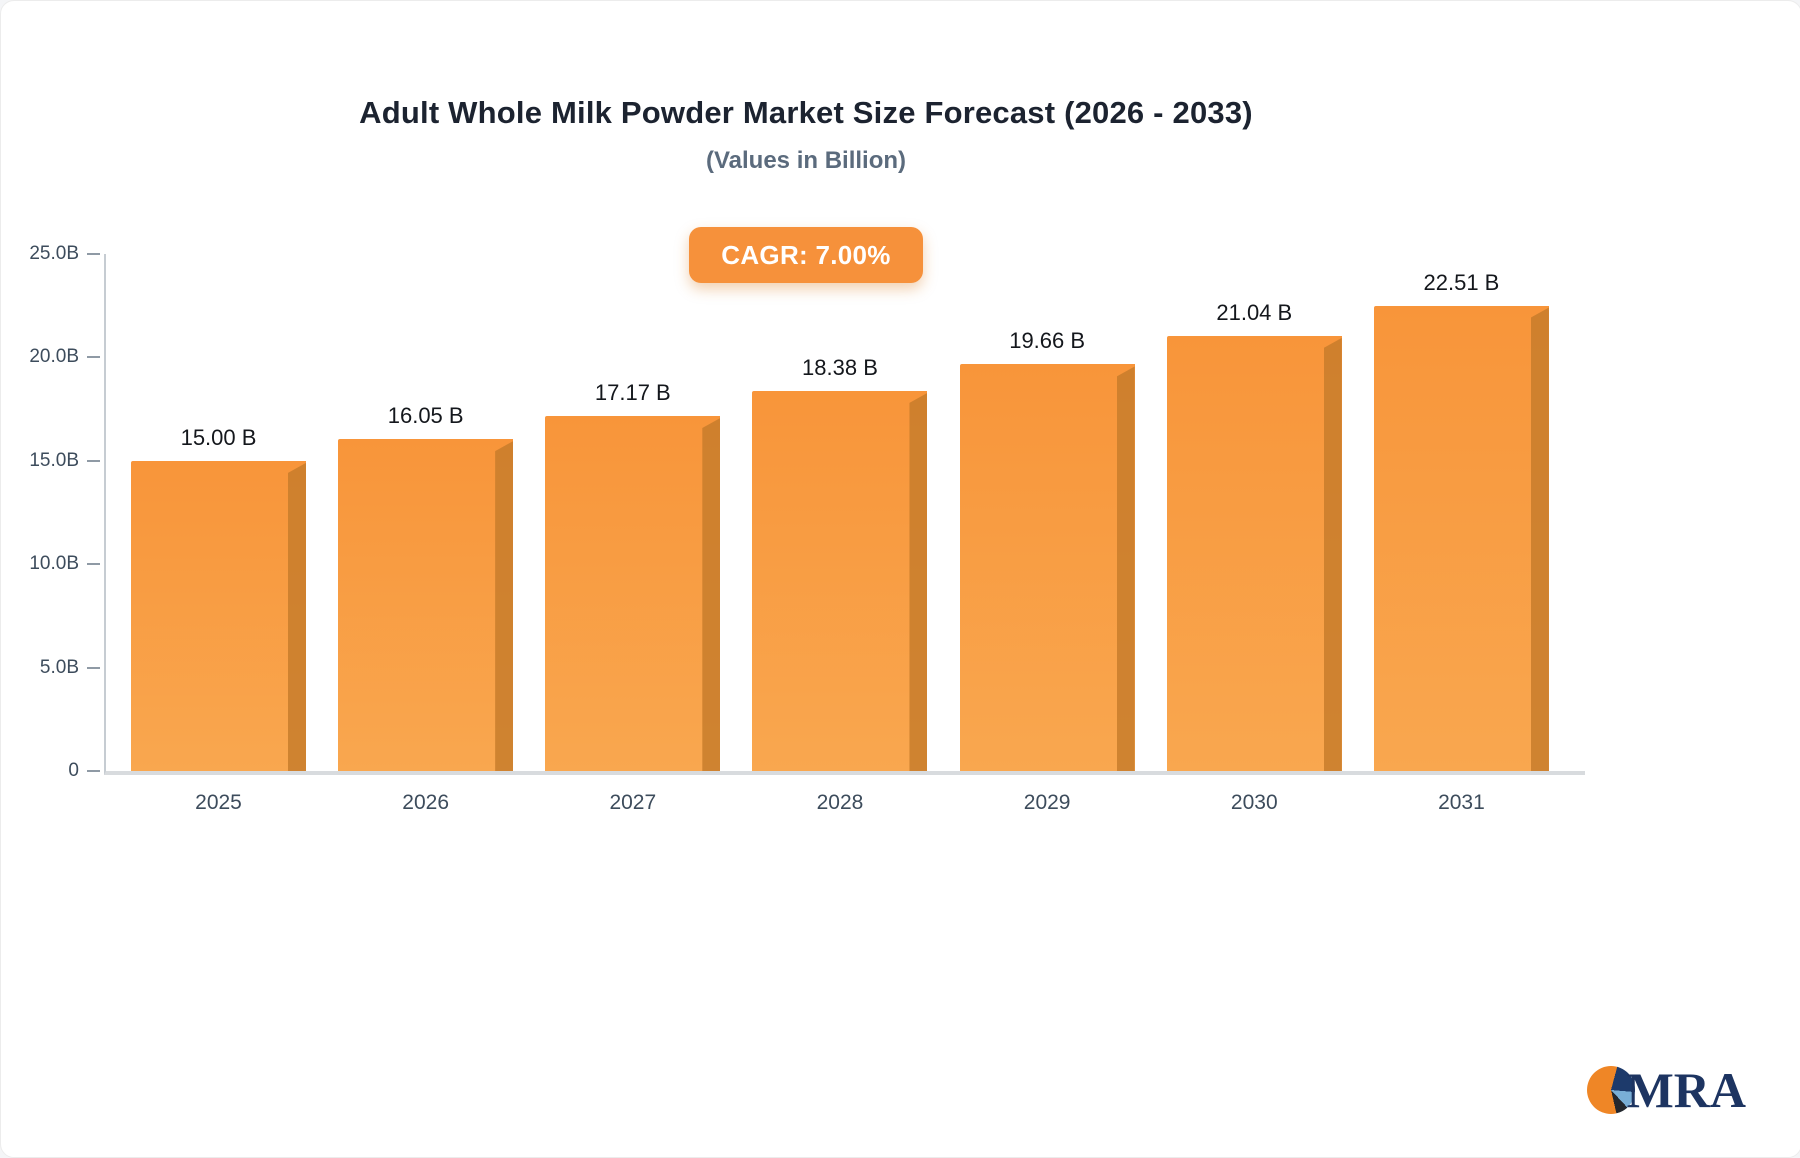  I want to click on chart-subtitle: (Values in Billion), so click(806, 160).